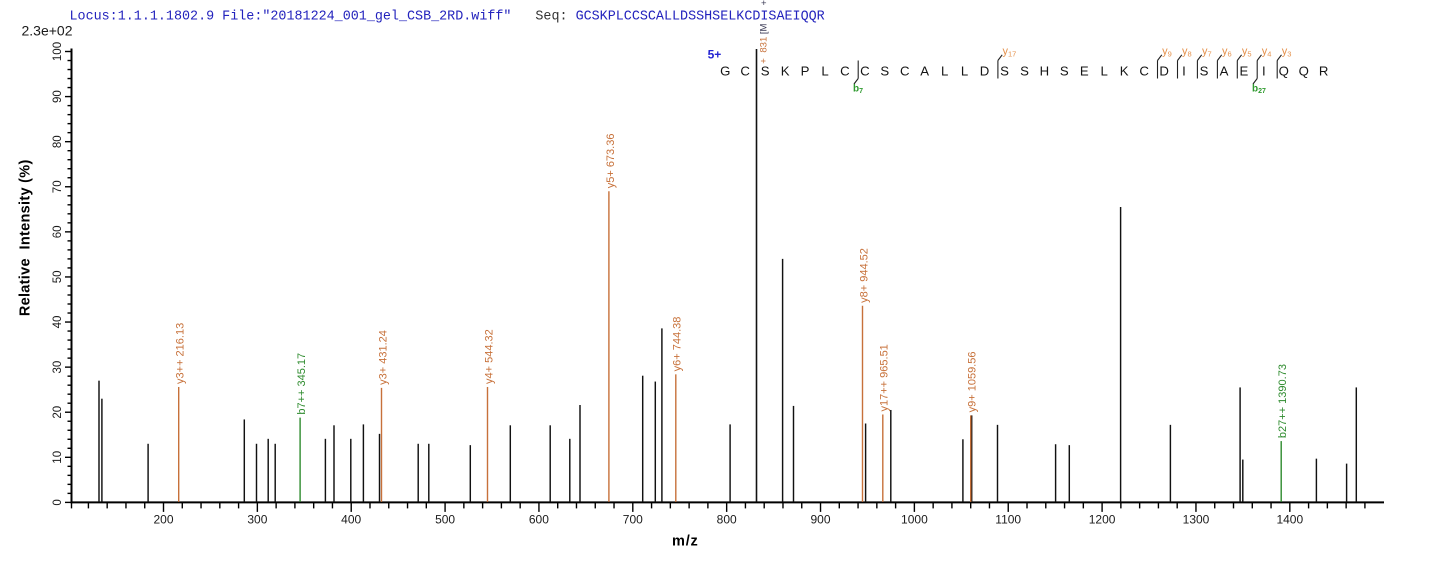  What do you see at coordinates (715, 54) in the screenshot?
I see `svg-text: 5+` at bounding box center [715, 54].